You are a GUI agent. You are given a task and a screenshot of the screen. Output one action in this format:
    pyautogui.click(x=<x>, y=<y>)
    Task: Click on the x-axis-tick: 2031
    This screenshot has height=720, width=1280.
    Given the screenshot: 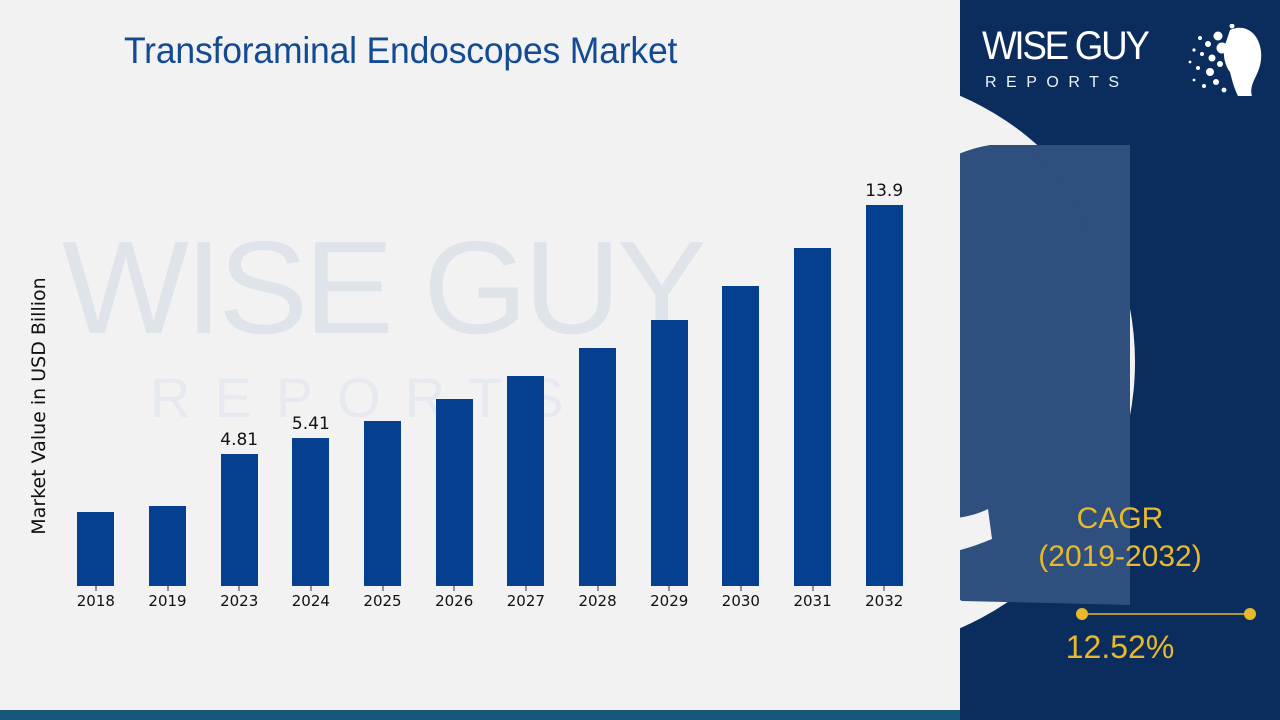 What is the action you would take?
    pyautogui.click(x=813, y=601)
    